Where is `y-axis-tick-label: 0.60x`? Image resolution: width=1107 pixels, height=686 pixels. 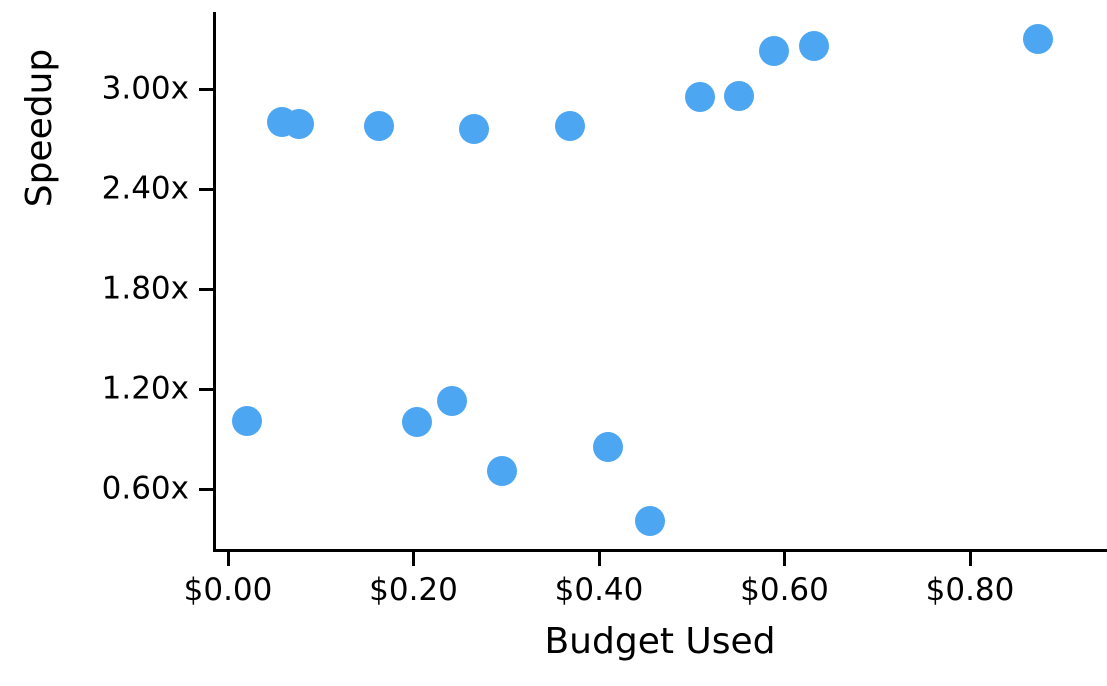 y-axis-tick-label: 0.60x is located at coordinates (145, 488).